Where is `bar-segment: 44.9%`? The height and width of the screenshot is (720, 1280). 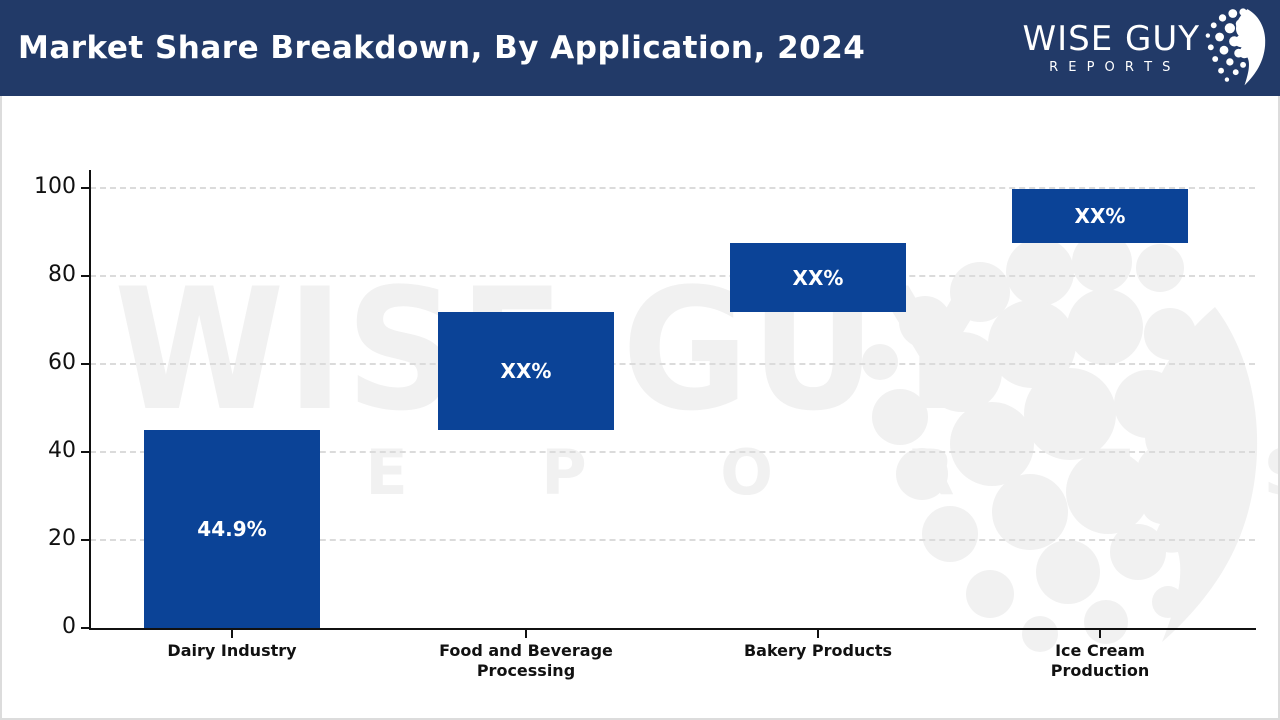 bar-segment: 44.9% is located at coordinates (232, 529).